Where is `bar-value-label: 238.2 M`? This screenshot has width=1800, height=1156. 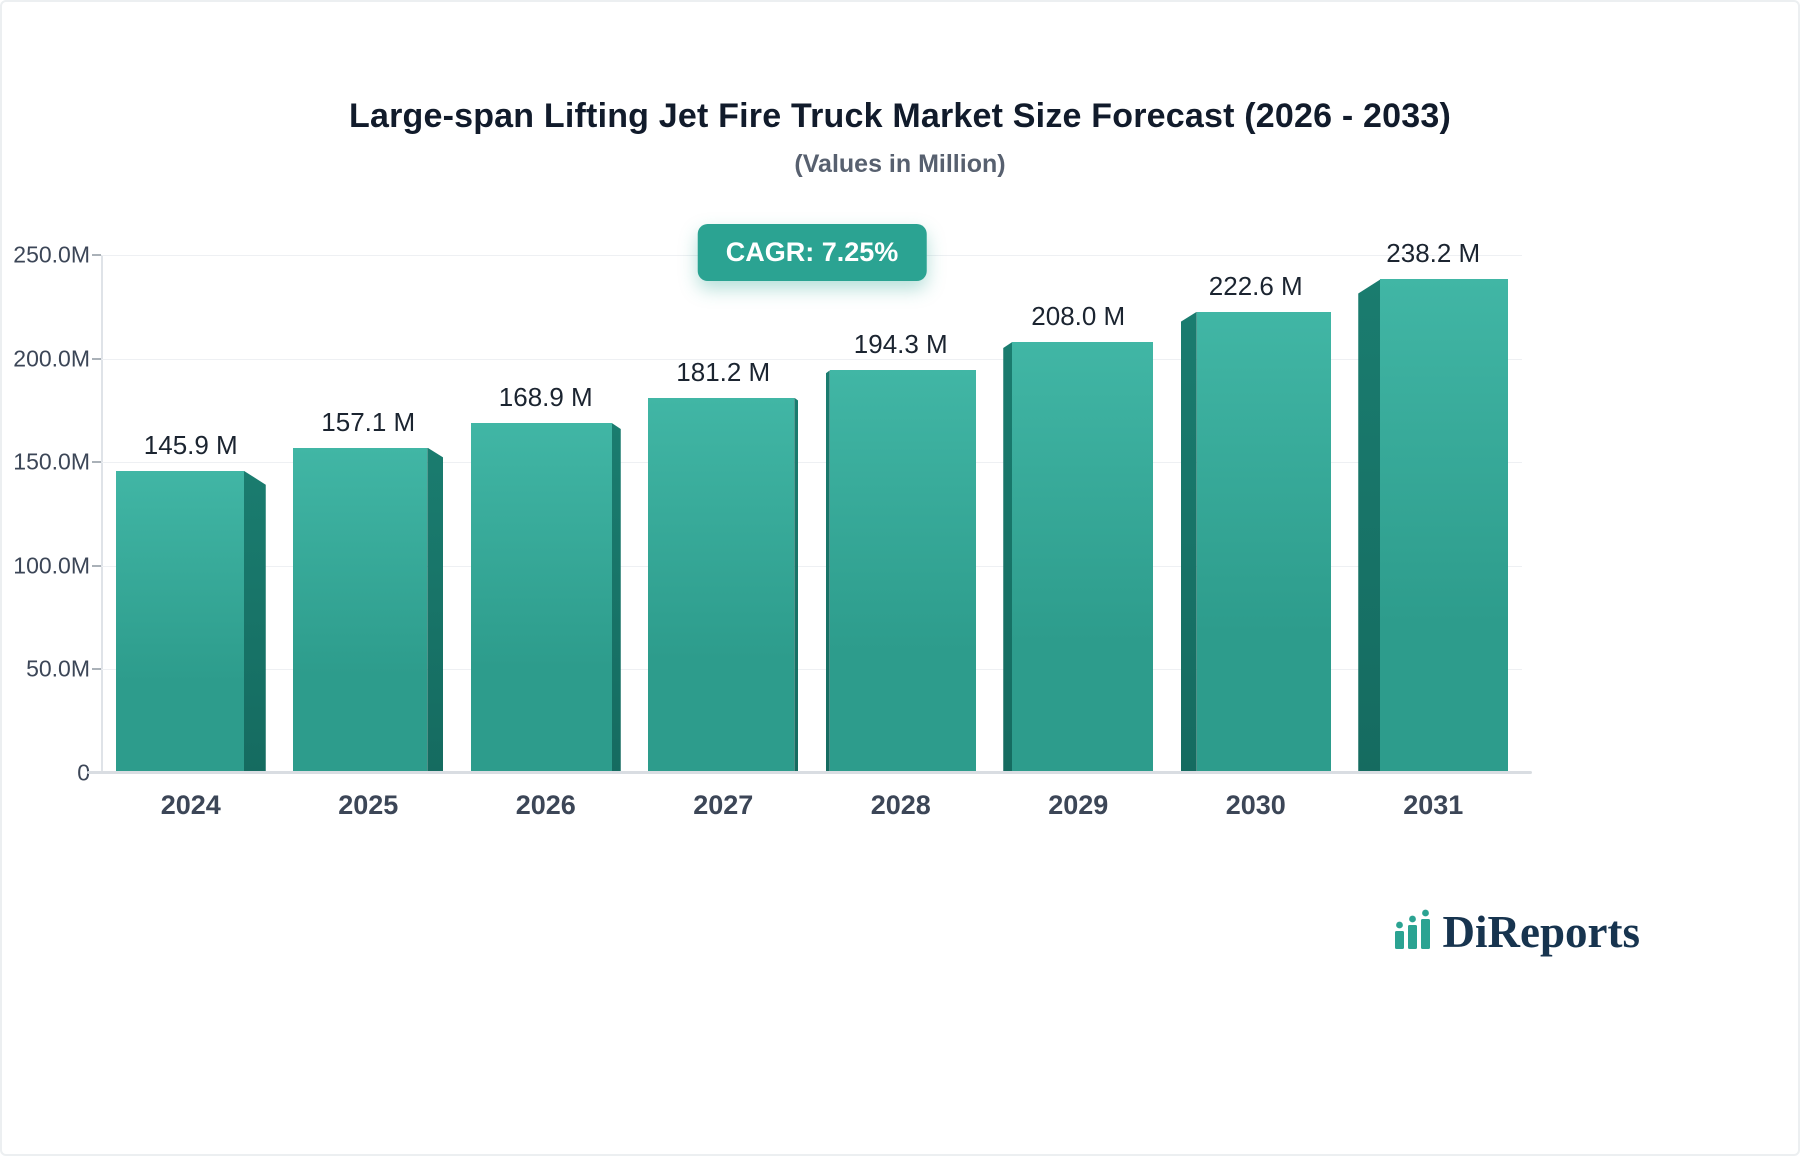
bar-value-label: 238.2 M is located at coordinates (1433, 253).